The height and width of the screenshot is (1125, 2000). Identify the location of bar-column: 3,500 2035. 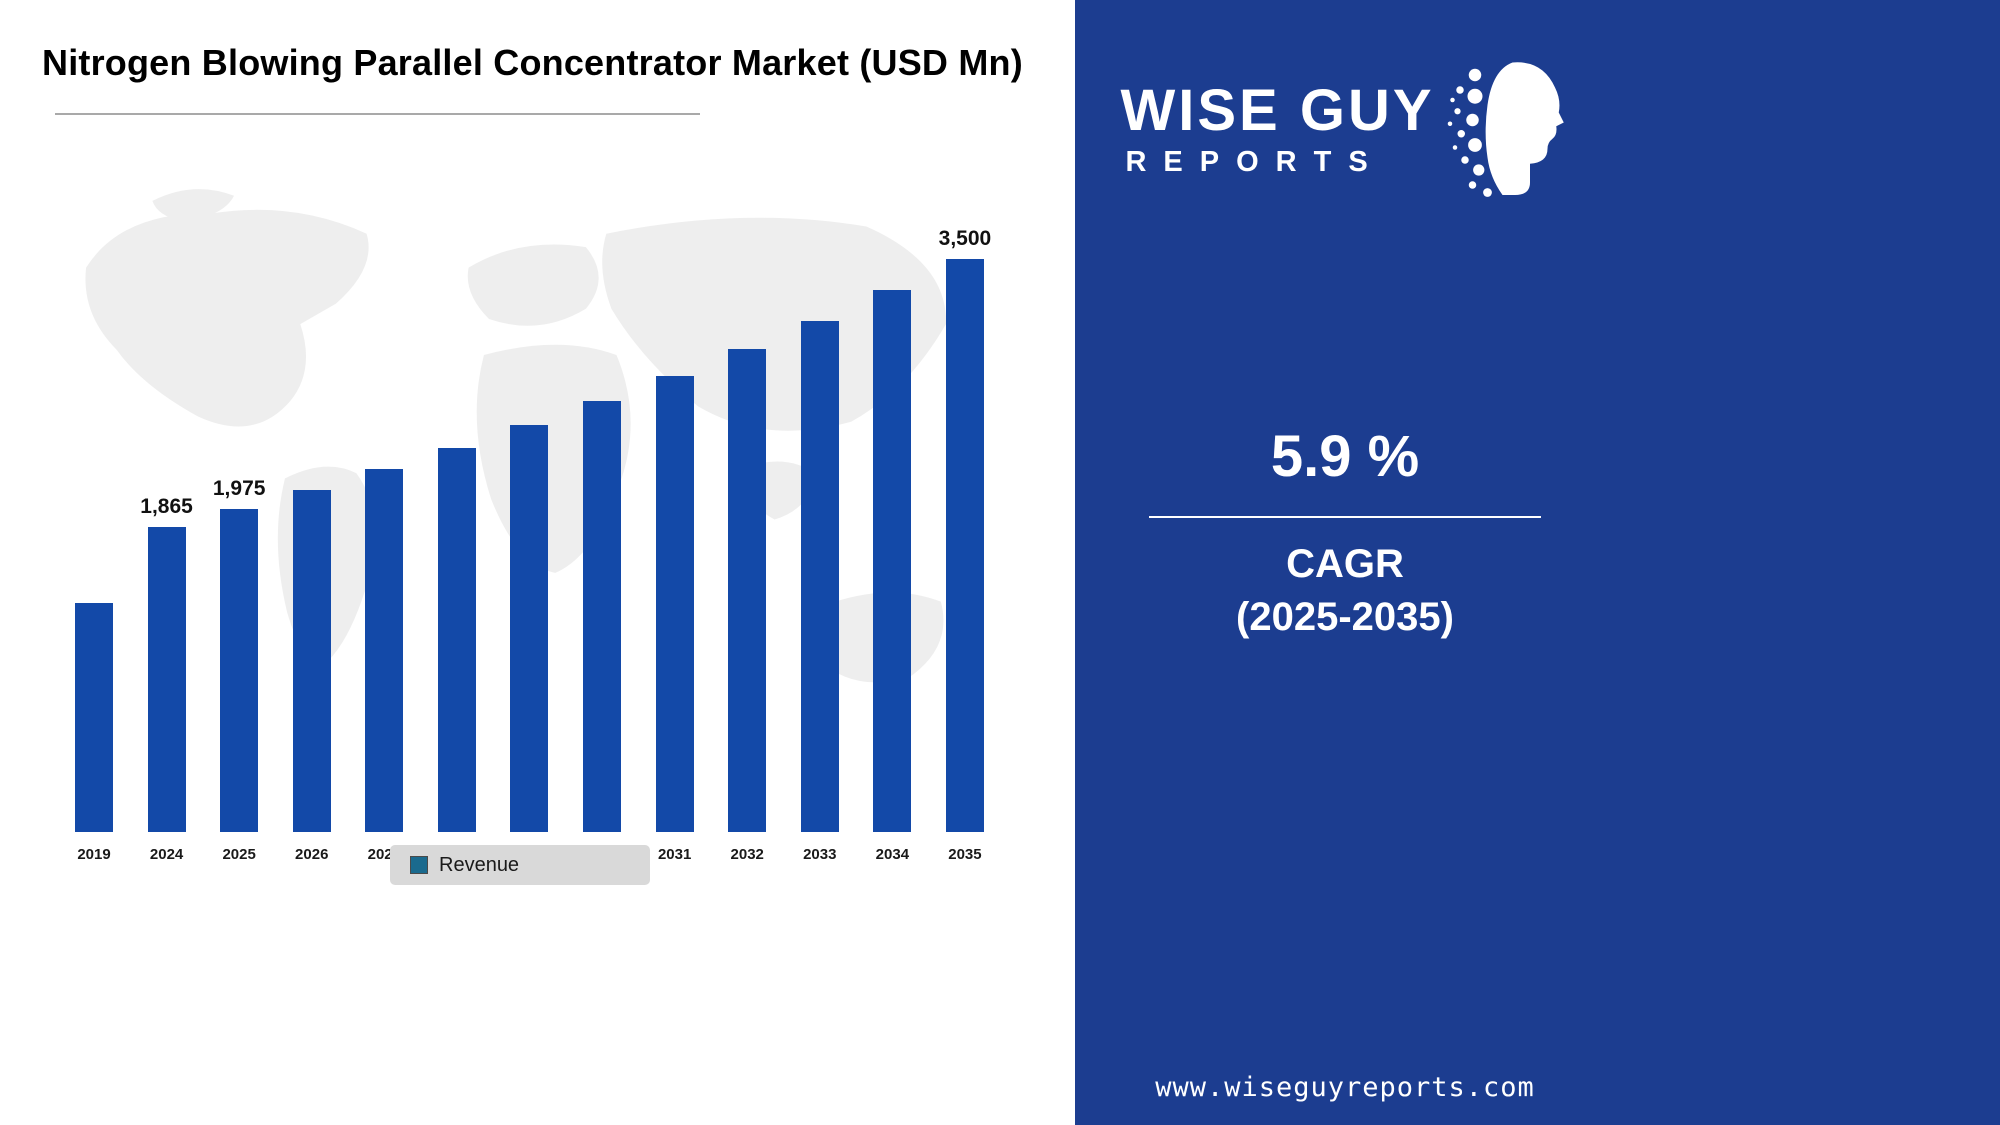
(965, 536).